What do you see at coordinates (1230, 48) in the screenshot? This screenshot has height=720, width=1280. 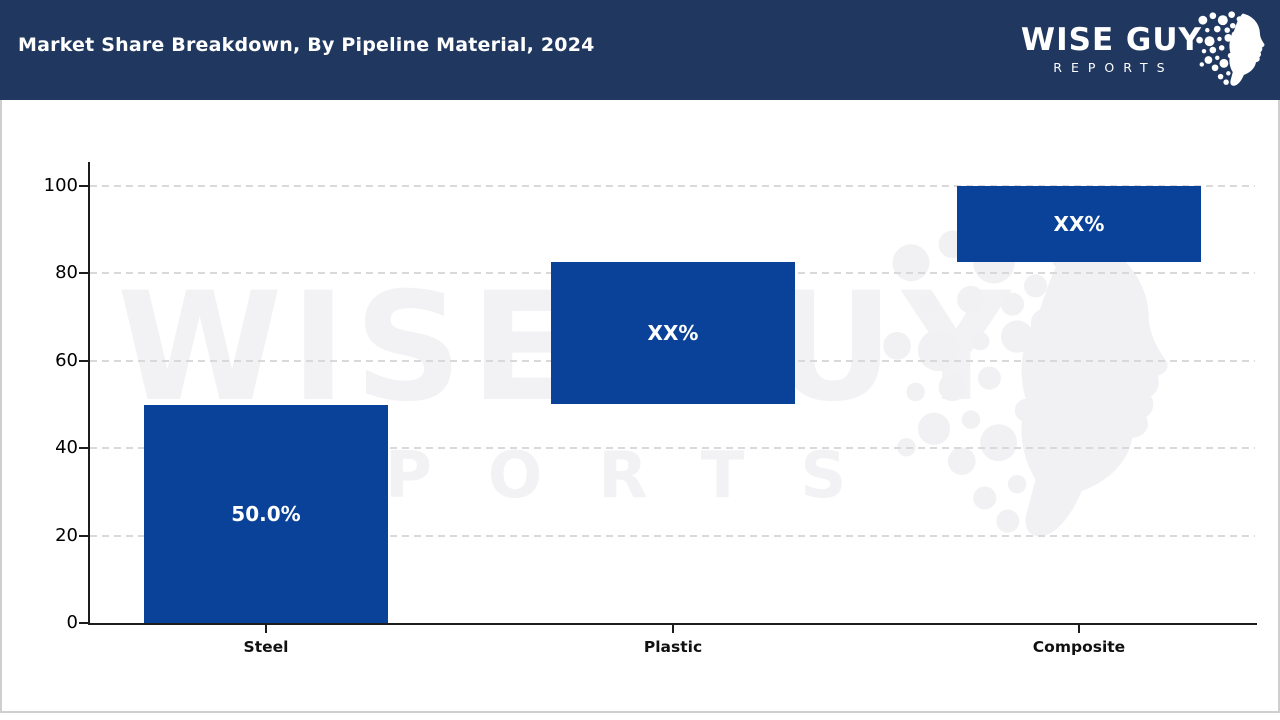 I see `logo-head-icon` at bounding box center [1230, 48].